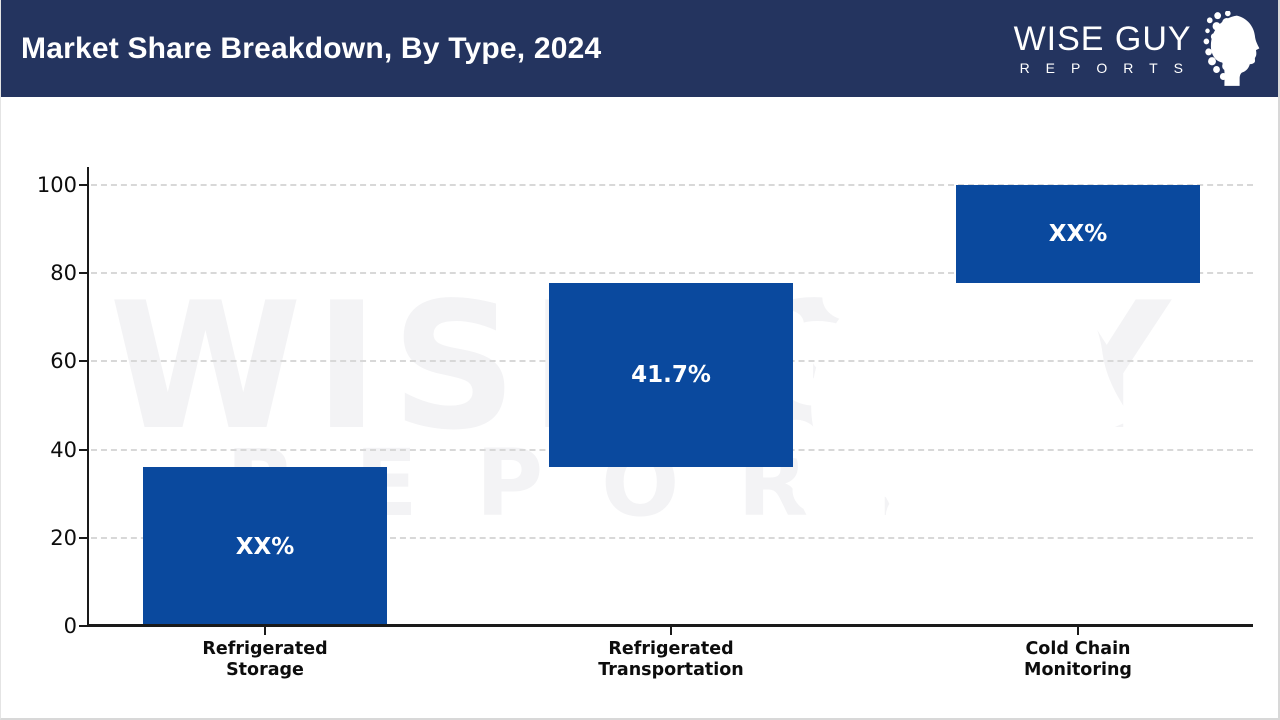  I want to click on bar-refrigerated-transportation: 41.7%, so click(671, 375).